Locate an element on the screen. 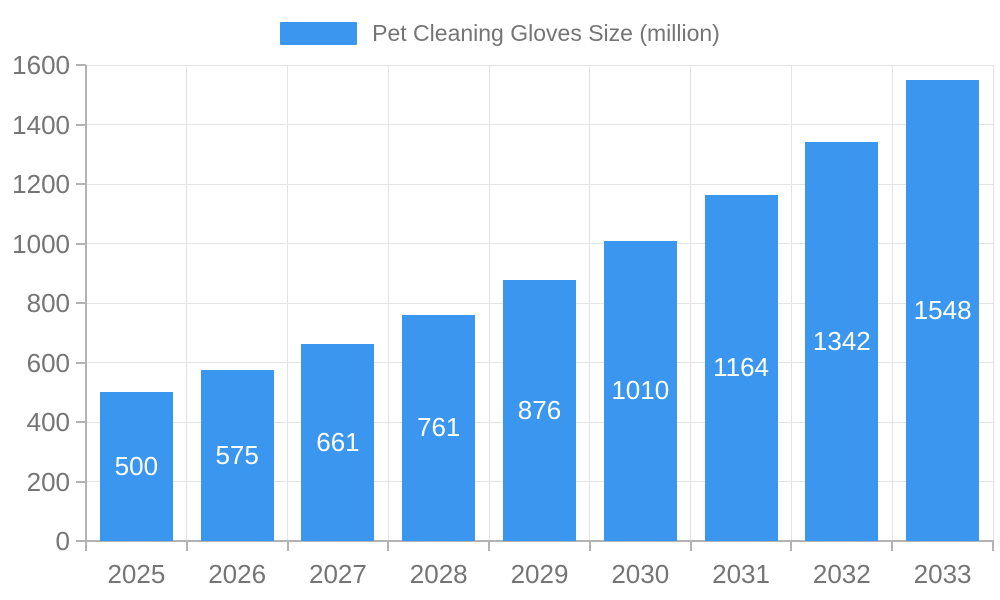  bar-value-label: 661 is located at coordinates (338, 442).